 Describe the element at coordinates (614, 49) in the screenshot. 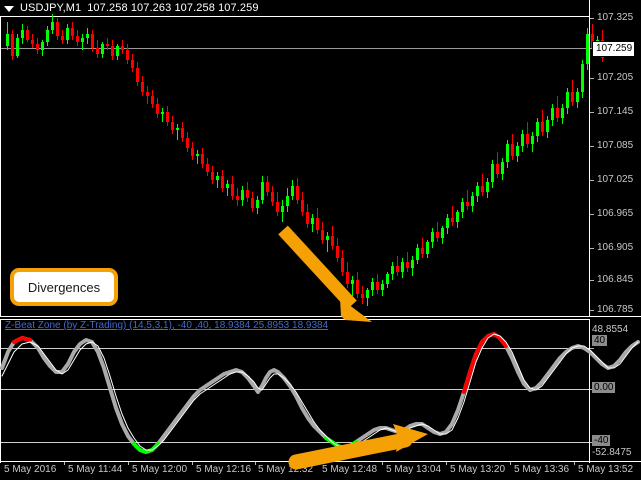

I see `current-price-label: 107.259` at that location.